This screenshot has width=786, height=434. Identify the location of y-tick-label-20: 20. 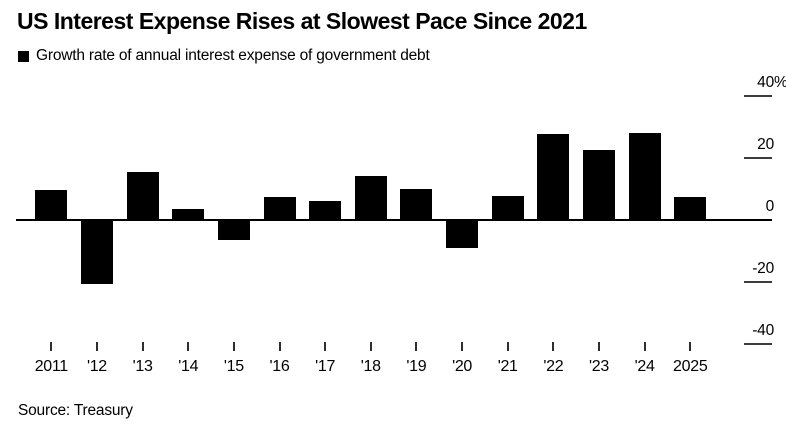
(765, 144).